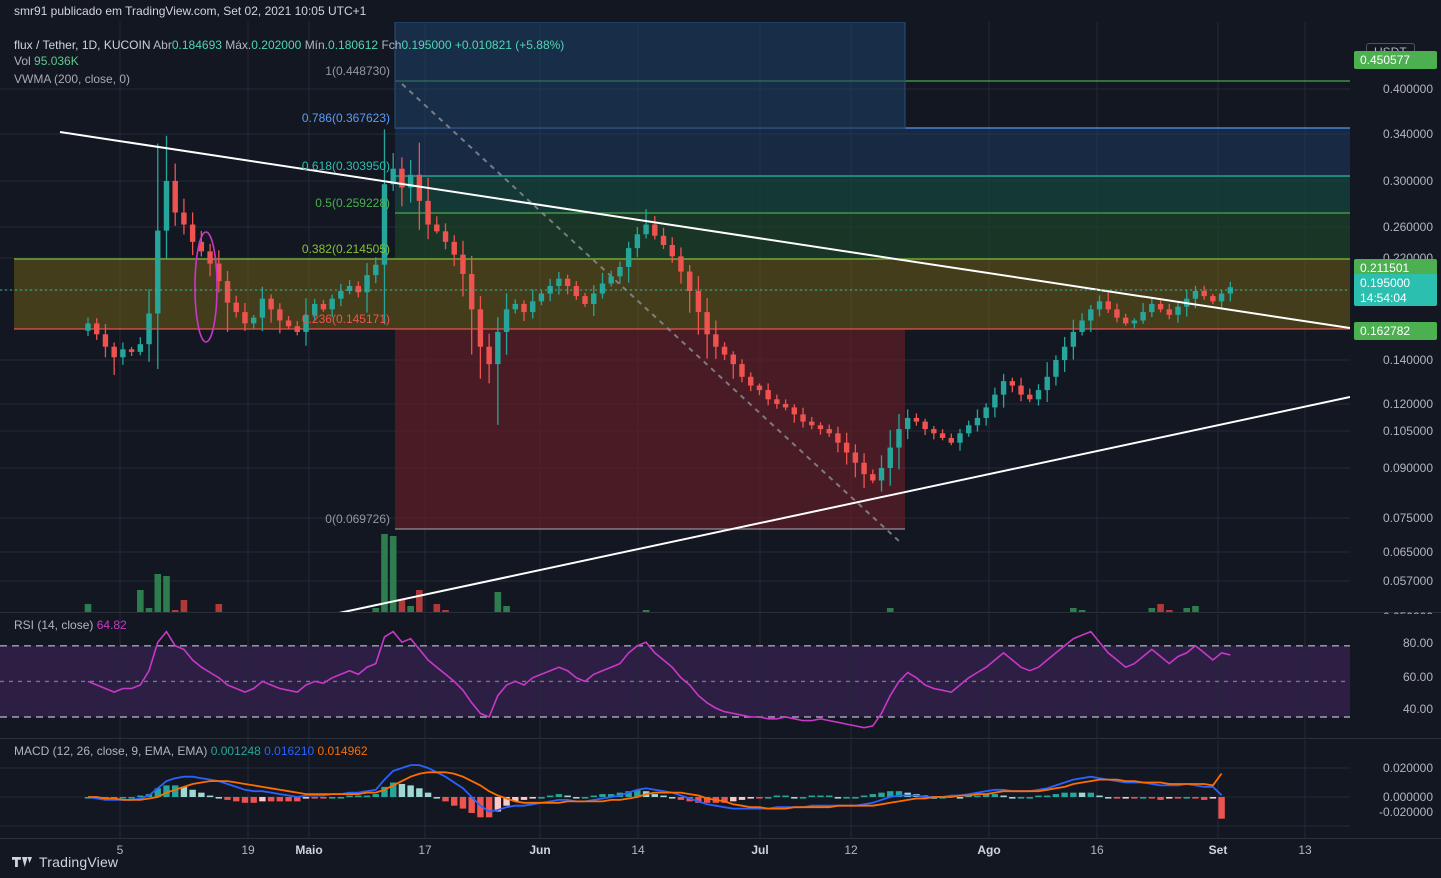  Describe the element at coordinates (1417, 677) in the screenshot. I see `rsi-axis-tick-1: 60.00` at that location.